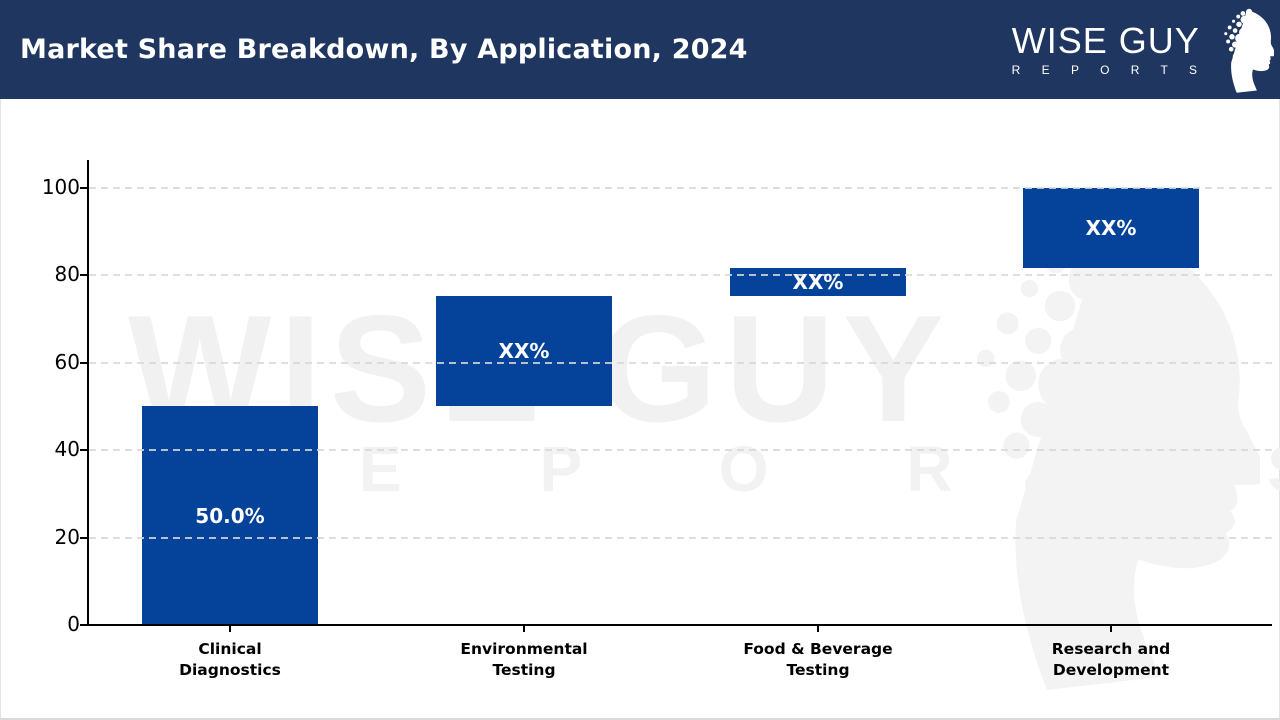 Image resolution: width=1280 pixels, height=720 pixels. Describe the element at coordinates (524, 649) in the screenshot. I see `x-category-line: Environmental` at that location.